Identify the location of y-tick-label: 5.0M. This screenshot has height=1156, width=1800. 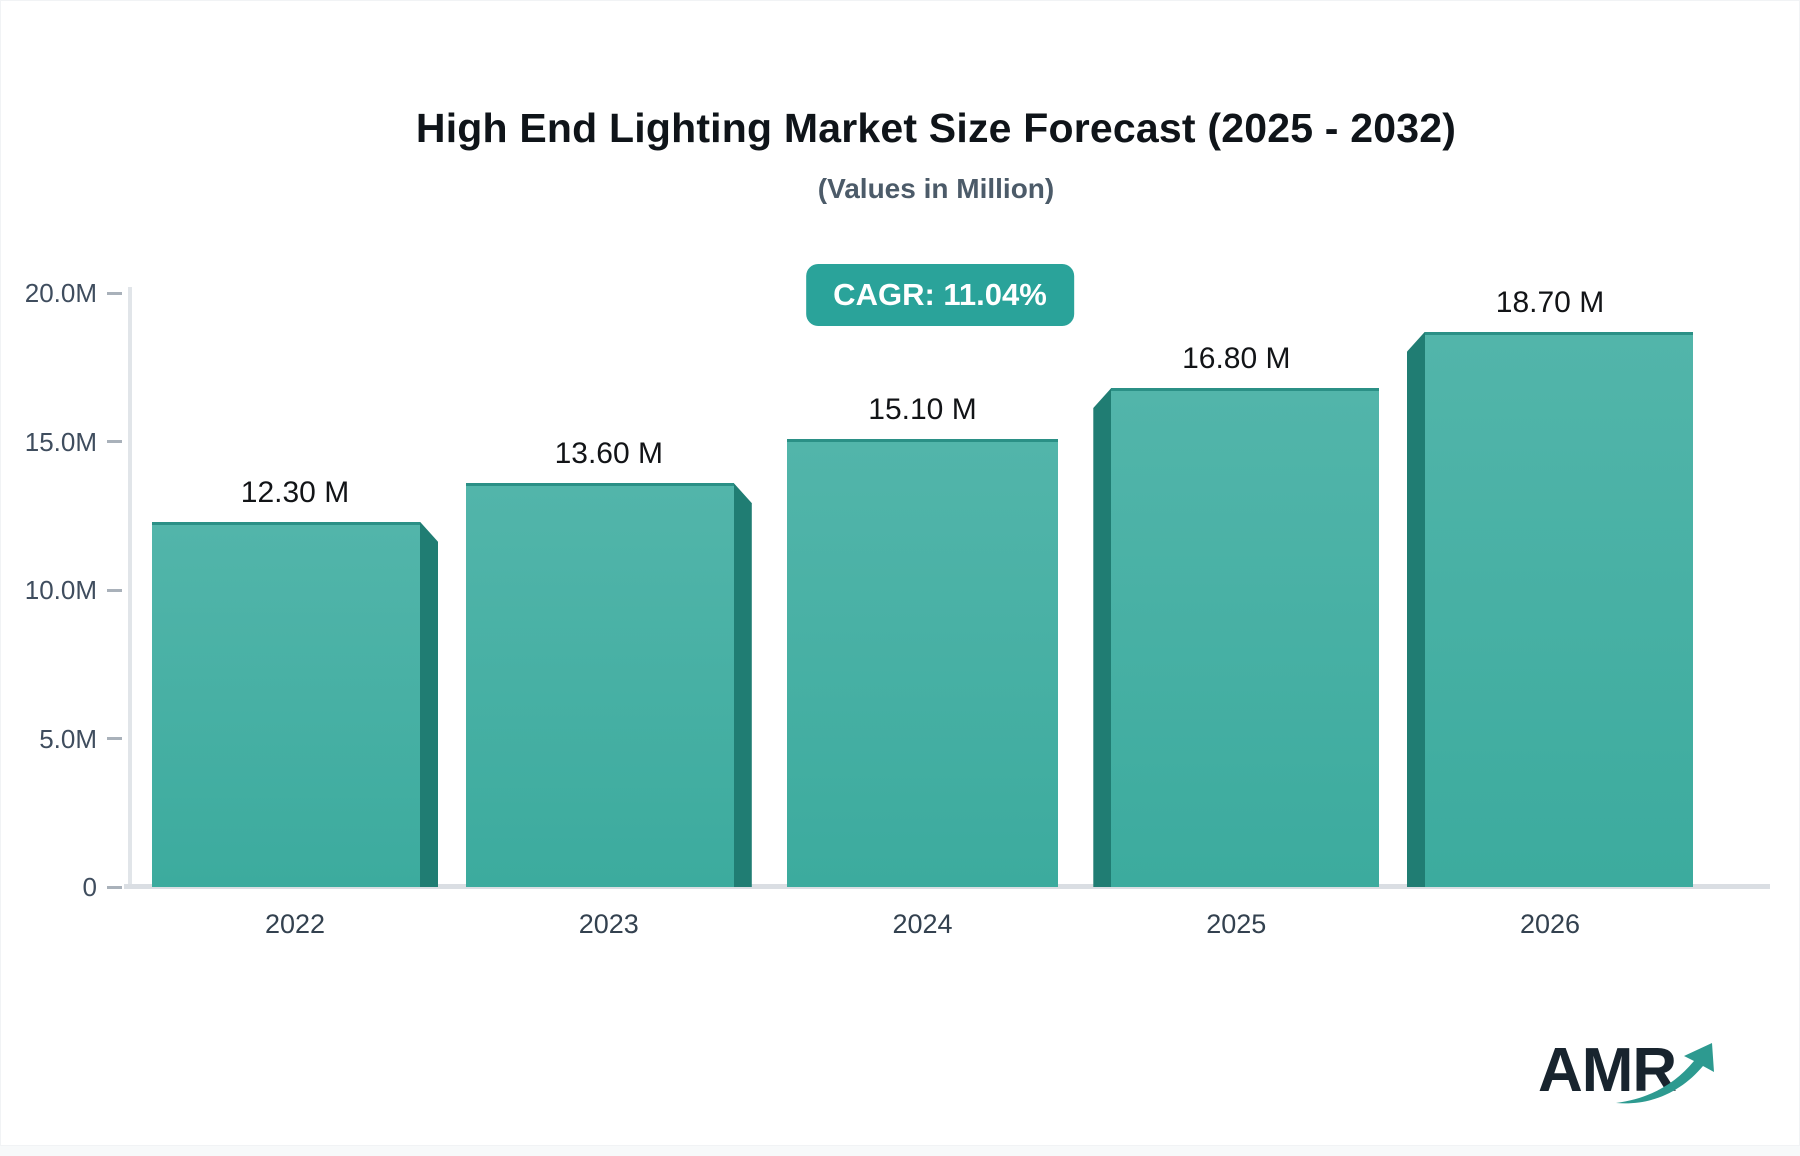
(68, 738).